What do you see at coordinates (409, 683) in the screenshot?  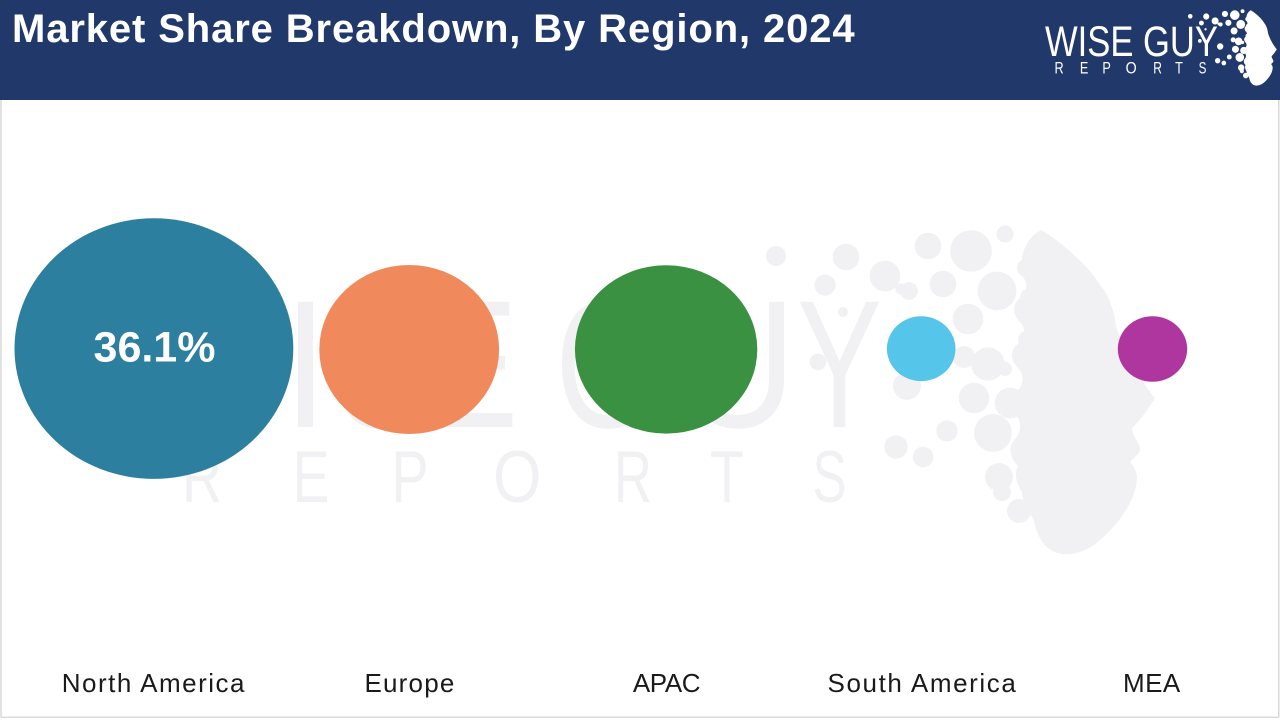 I see `svg-text: Europe` at bounding box center [409, 683].